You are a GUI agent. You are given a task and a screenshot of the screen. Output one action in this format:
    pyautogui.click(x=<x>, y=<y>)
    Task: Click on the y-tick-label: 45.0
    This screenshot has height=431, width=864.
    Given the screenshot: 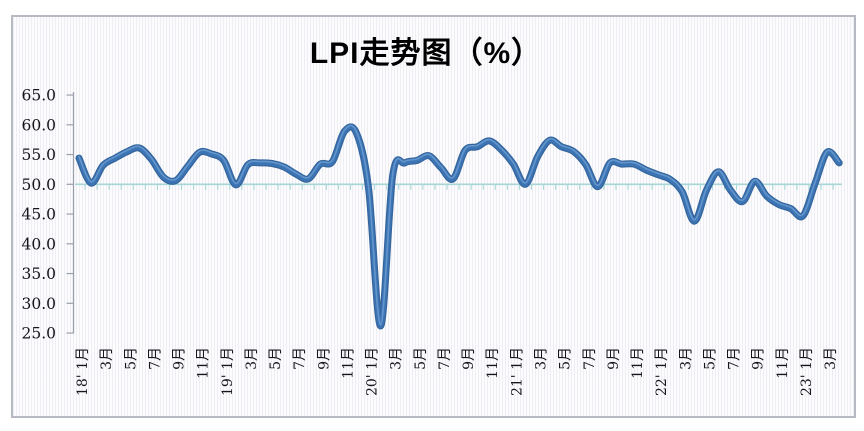 What is the action you would take?
    pyautogui.click(x=38, y=215)
    